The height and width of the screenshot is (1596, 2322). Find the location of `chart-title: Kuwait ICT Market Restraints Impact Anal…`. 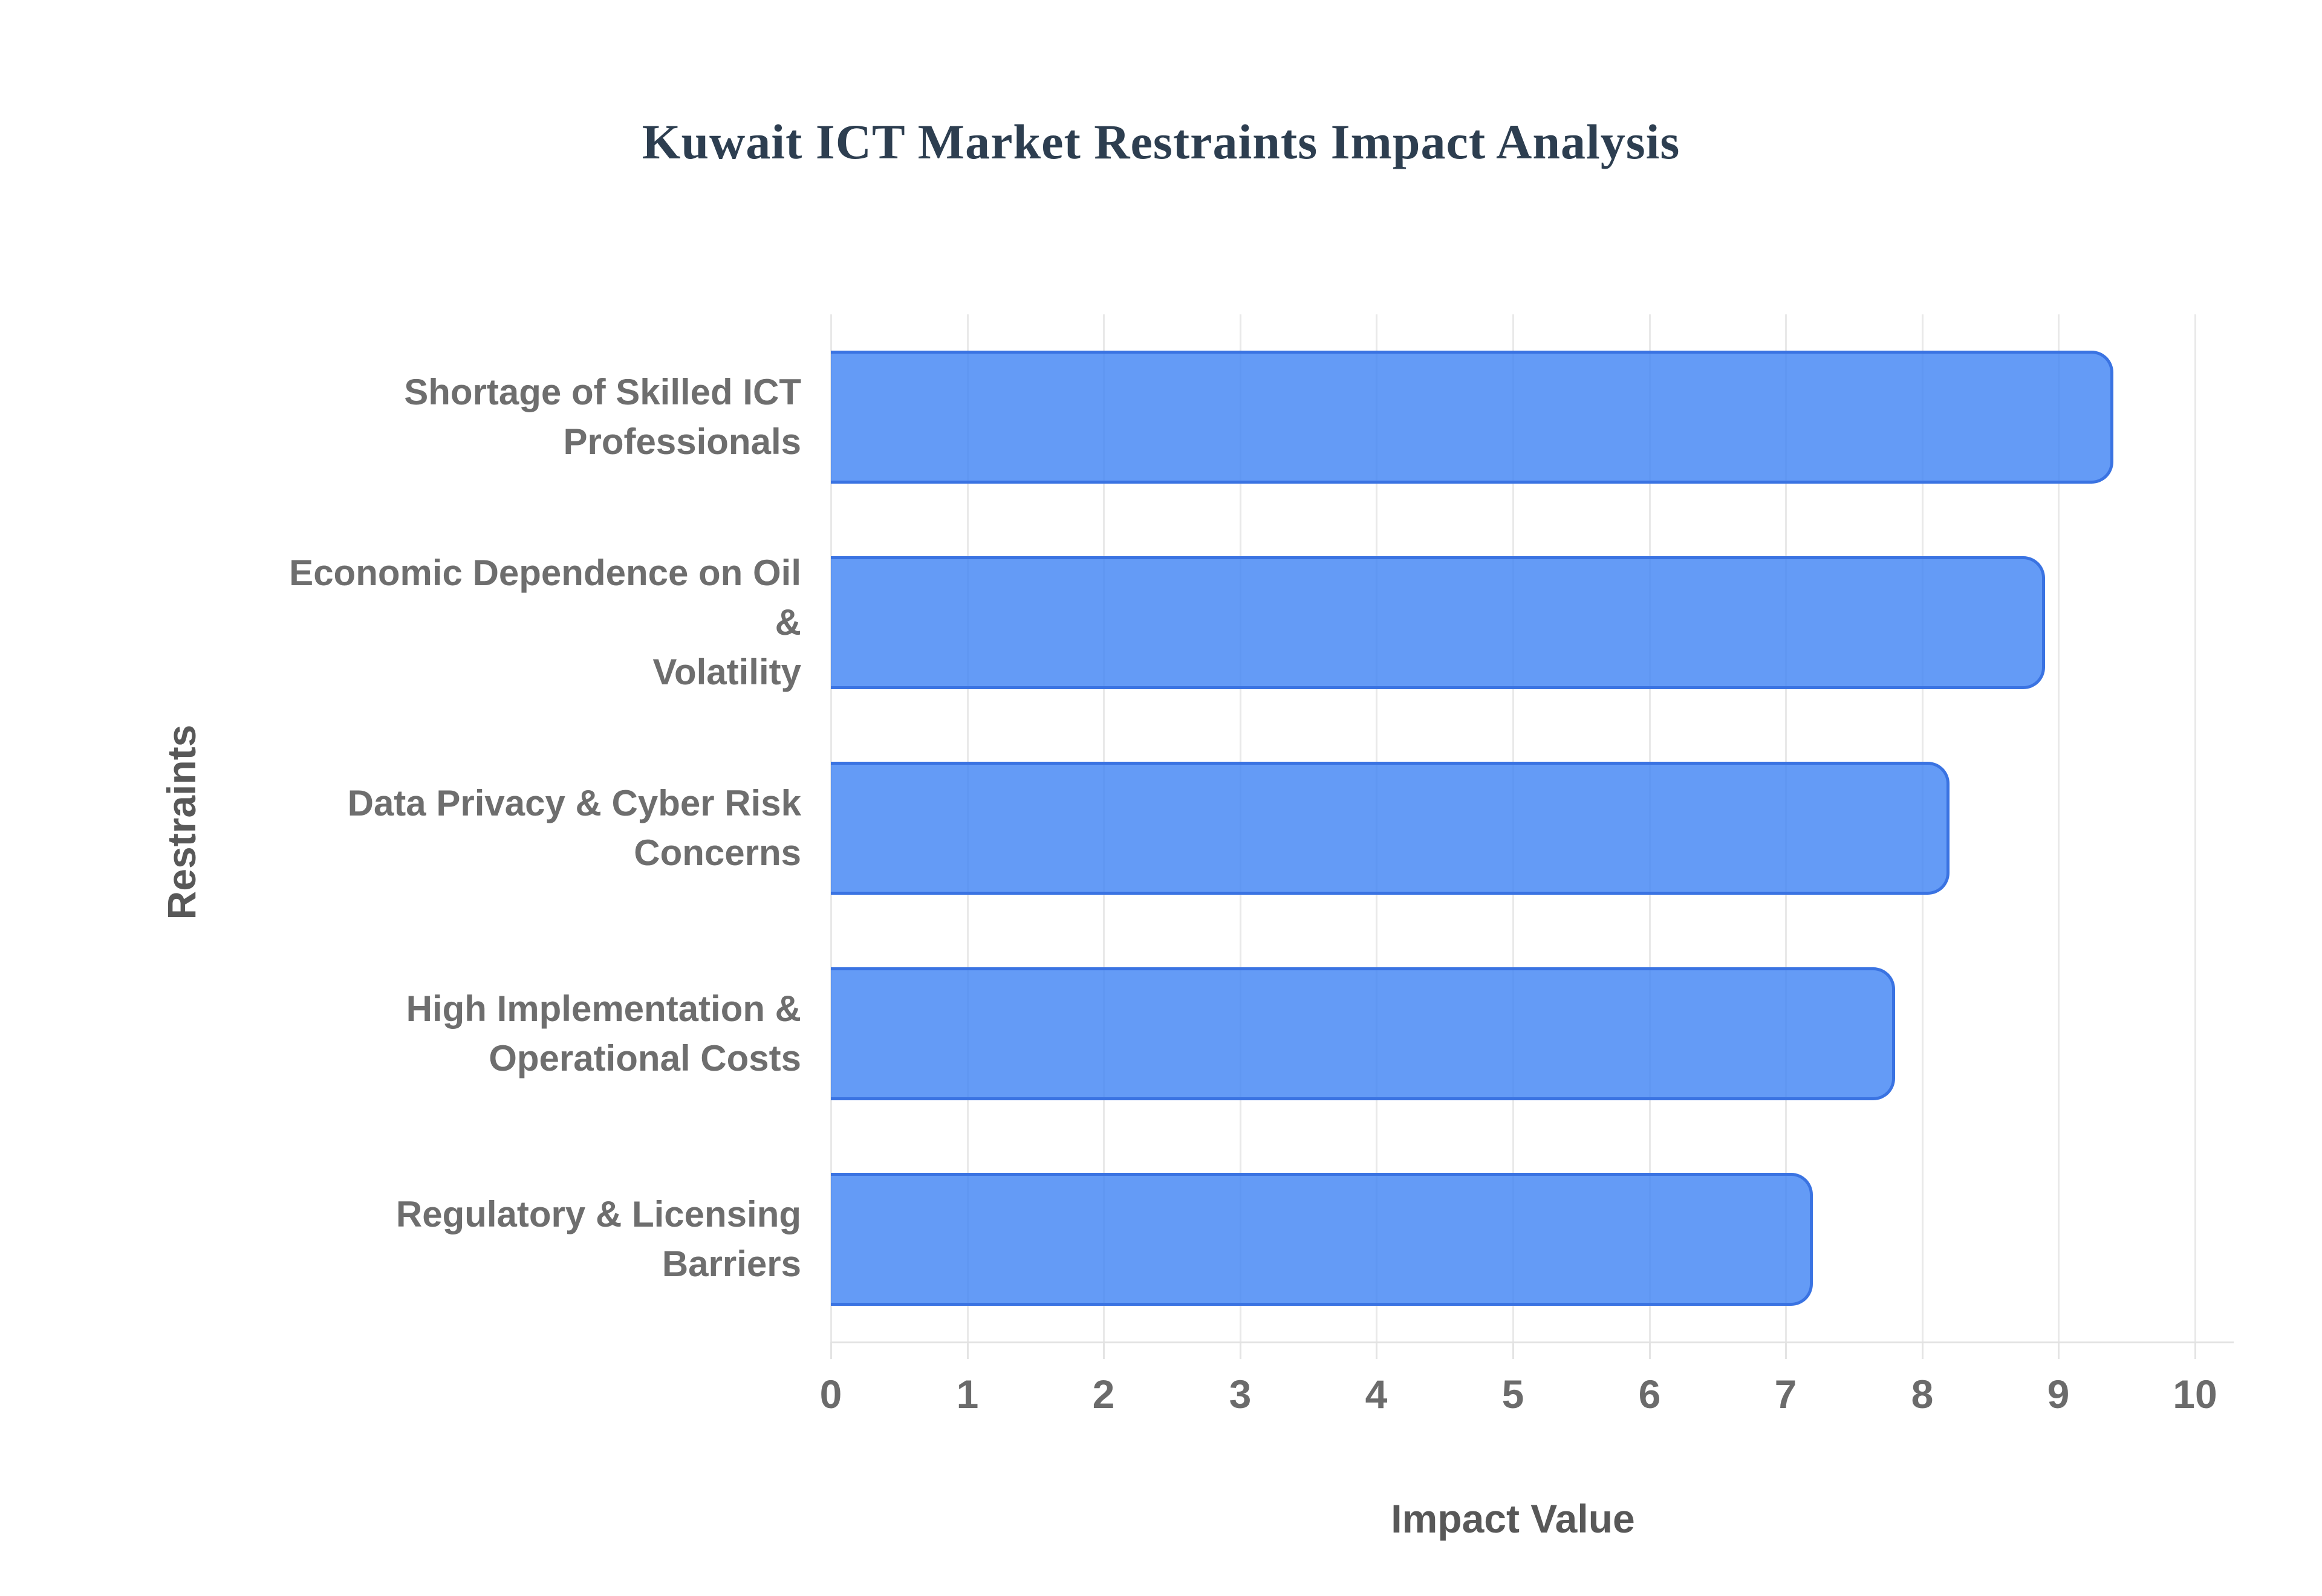

chart-title: Kuwait ICT Market Restraints Impact Anal… is located at coordinates (1161, 141).